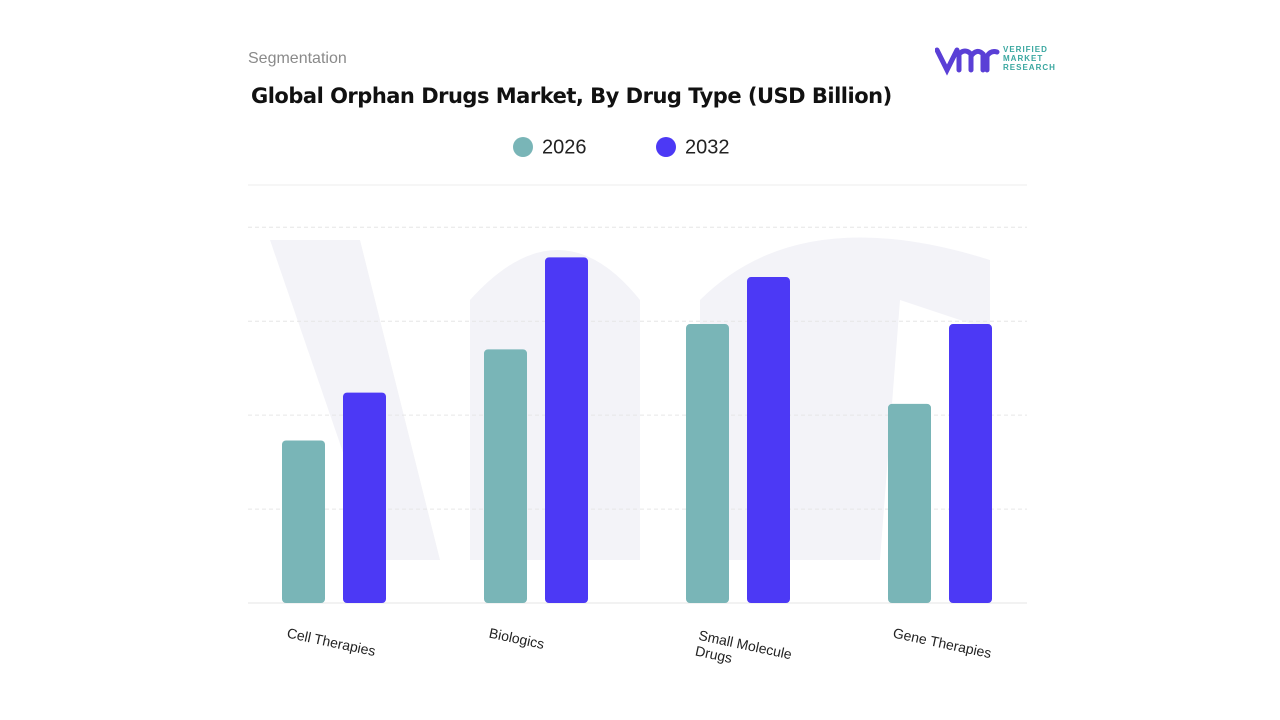 The width and height of the screenshot is (1280, 720). What do you see at coordinates (1029, 67) in the screenshot?
I see `brand-text: RESEARCH` at bounding box center [1029, 67].